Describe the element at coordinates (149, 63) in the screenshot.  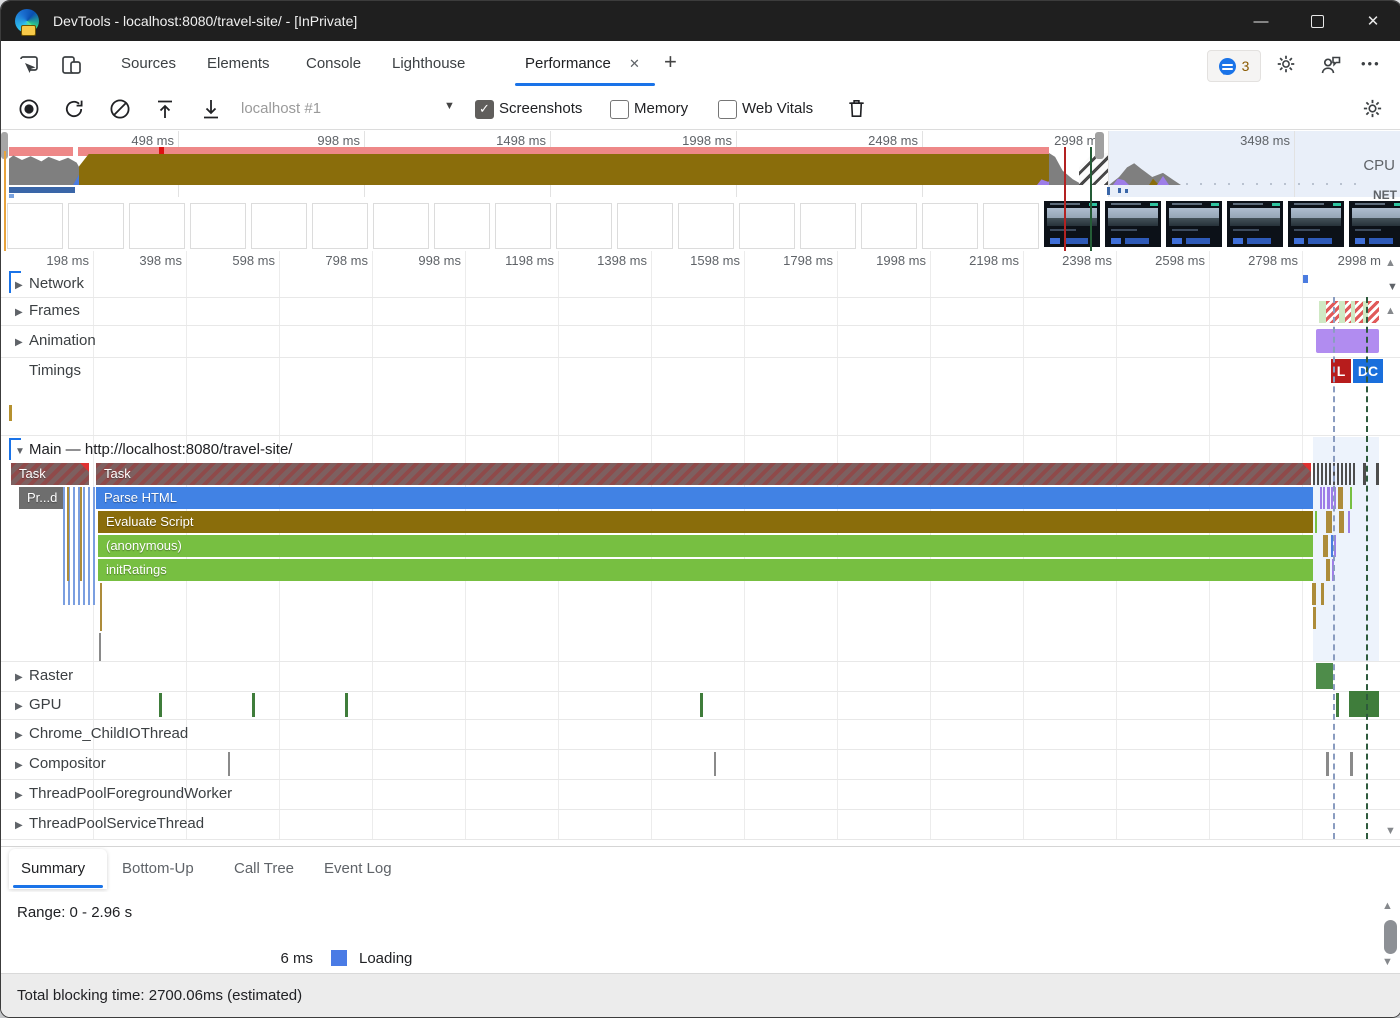
I see `tab-sources: Sources` at that location.